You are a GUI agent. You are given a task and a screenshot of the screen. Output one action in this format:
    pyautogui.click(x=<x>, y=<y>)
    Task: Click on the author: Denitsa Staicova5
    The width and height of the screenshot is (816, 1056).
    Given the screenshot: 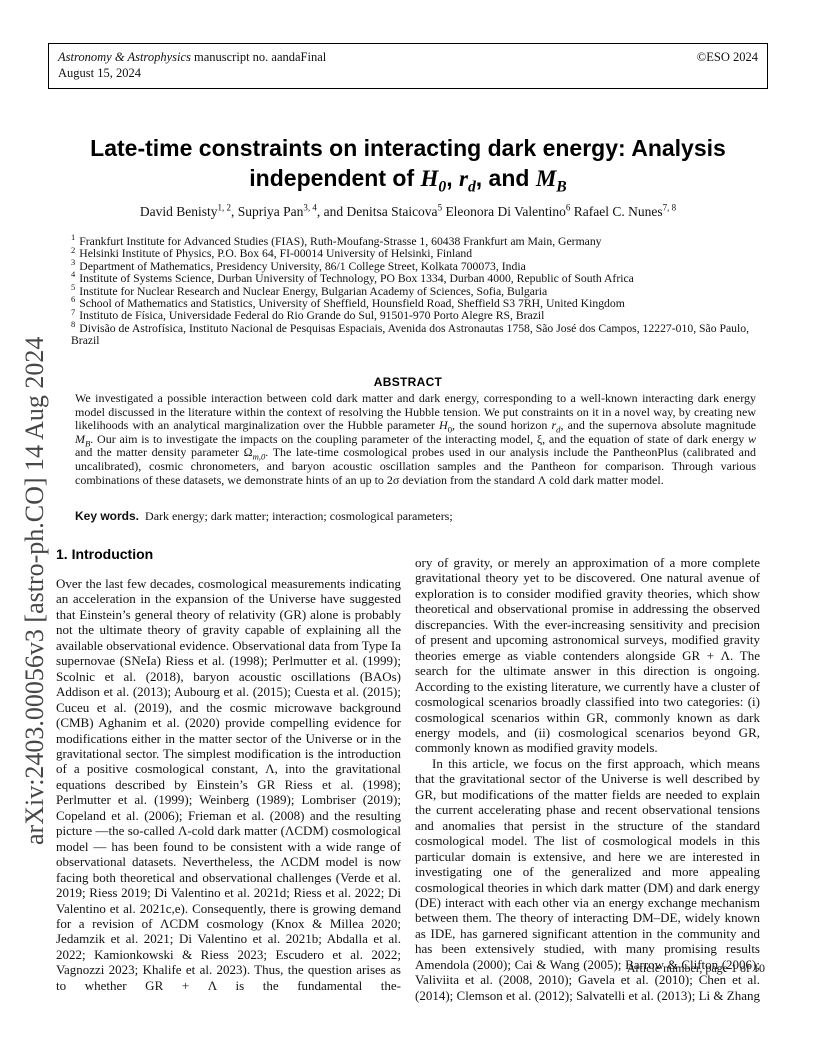 What is the action you would take?
    pyautogui.click(x=394, y=210)
    